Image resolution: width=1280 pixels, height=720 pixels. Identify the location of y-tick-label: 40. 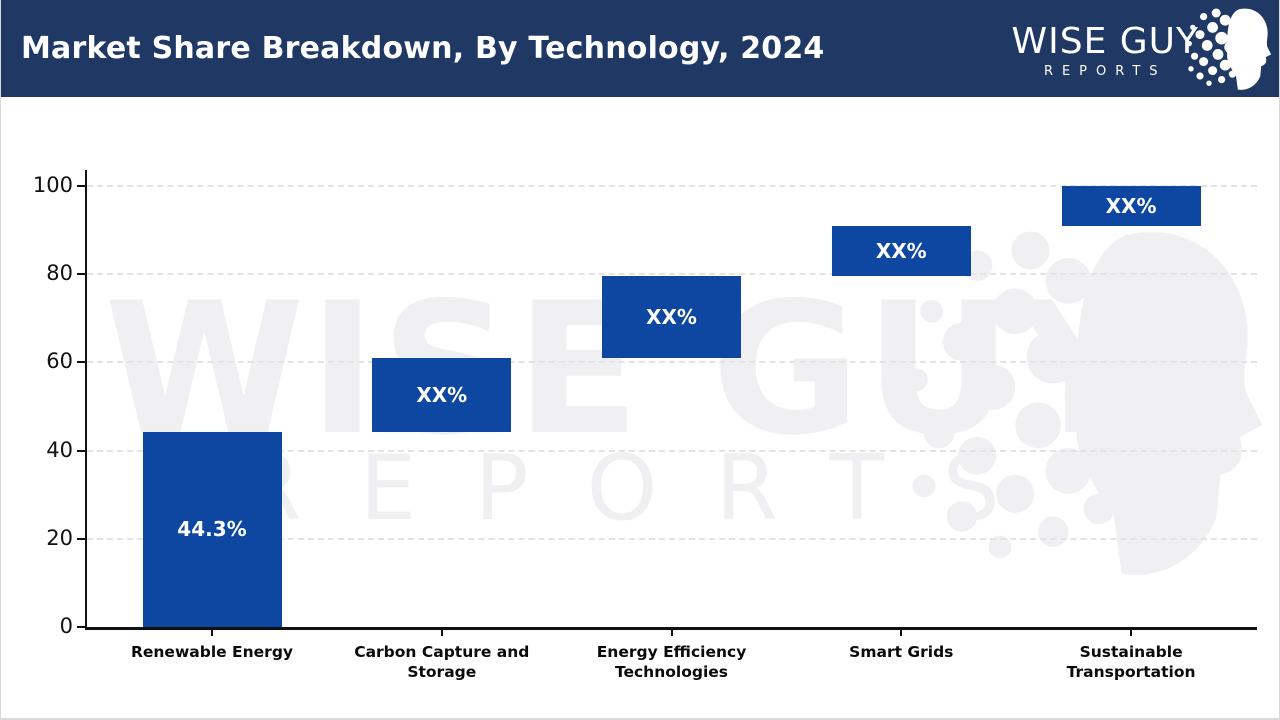
(59, 449).